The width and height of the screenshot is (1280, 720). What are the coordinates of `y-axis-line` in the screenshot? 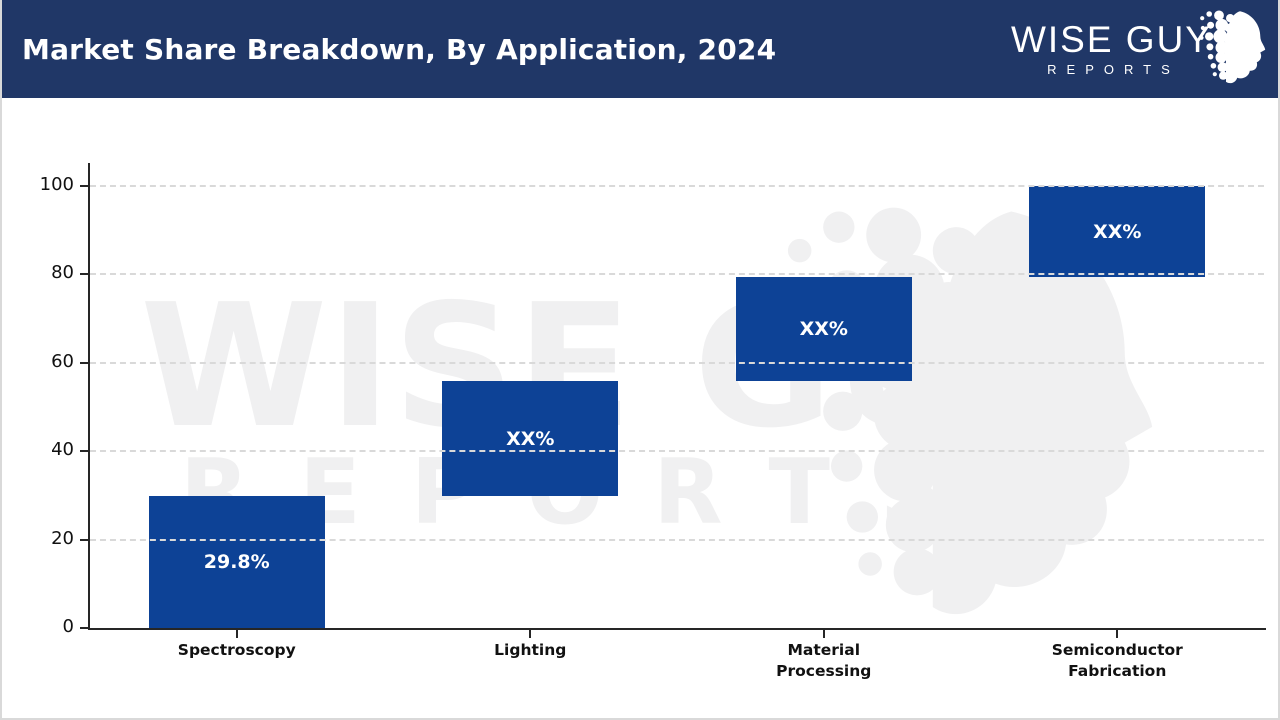 It's located at (89, 396).